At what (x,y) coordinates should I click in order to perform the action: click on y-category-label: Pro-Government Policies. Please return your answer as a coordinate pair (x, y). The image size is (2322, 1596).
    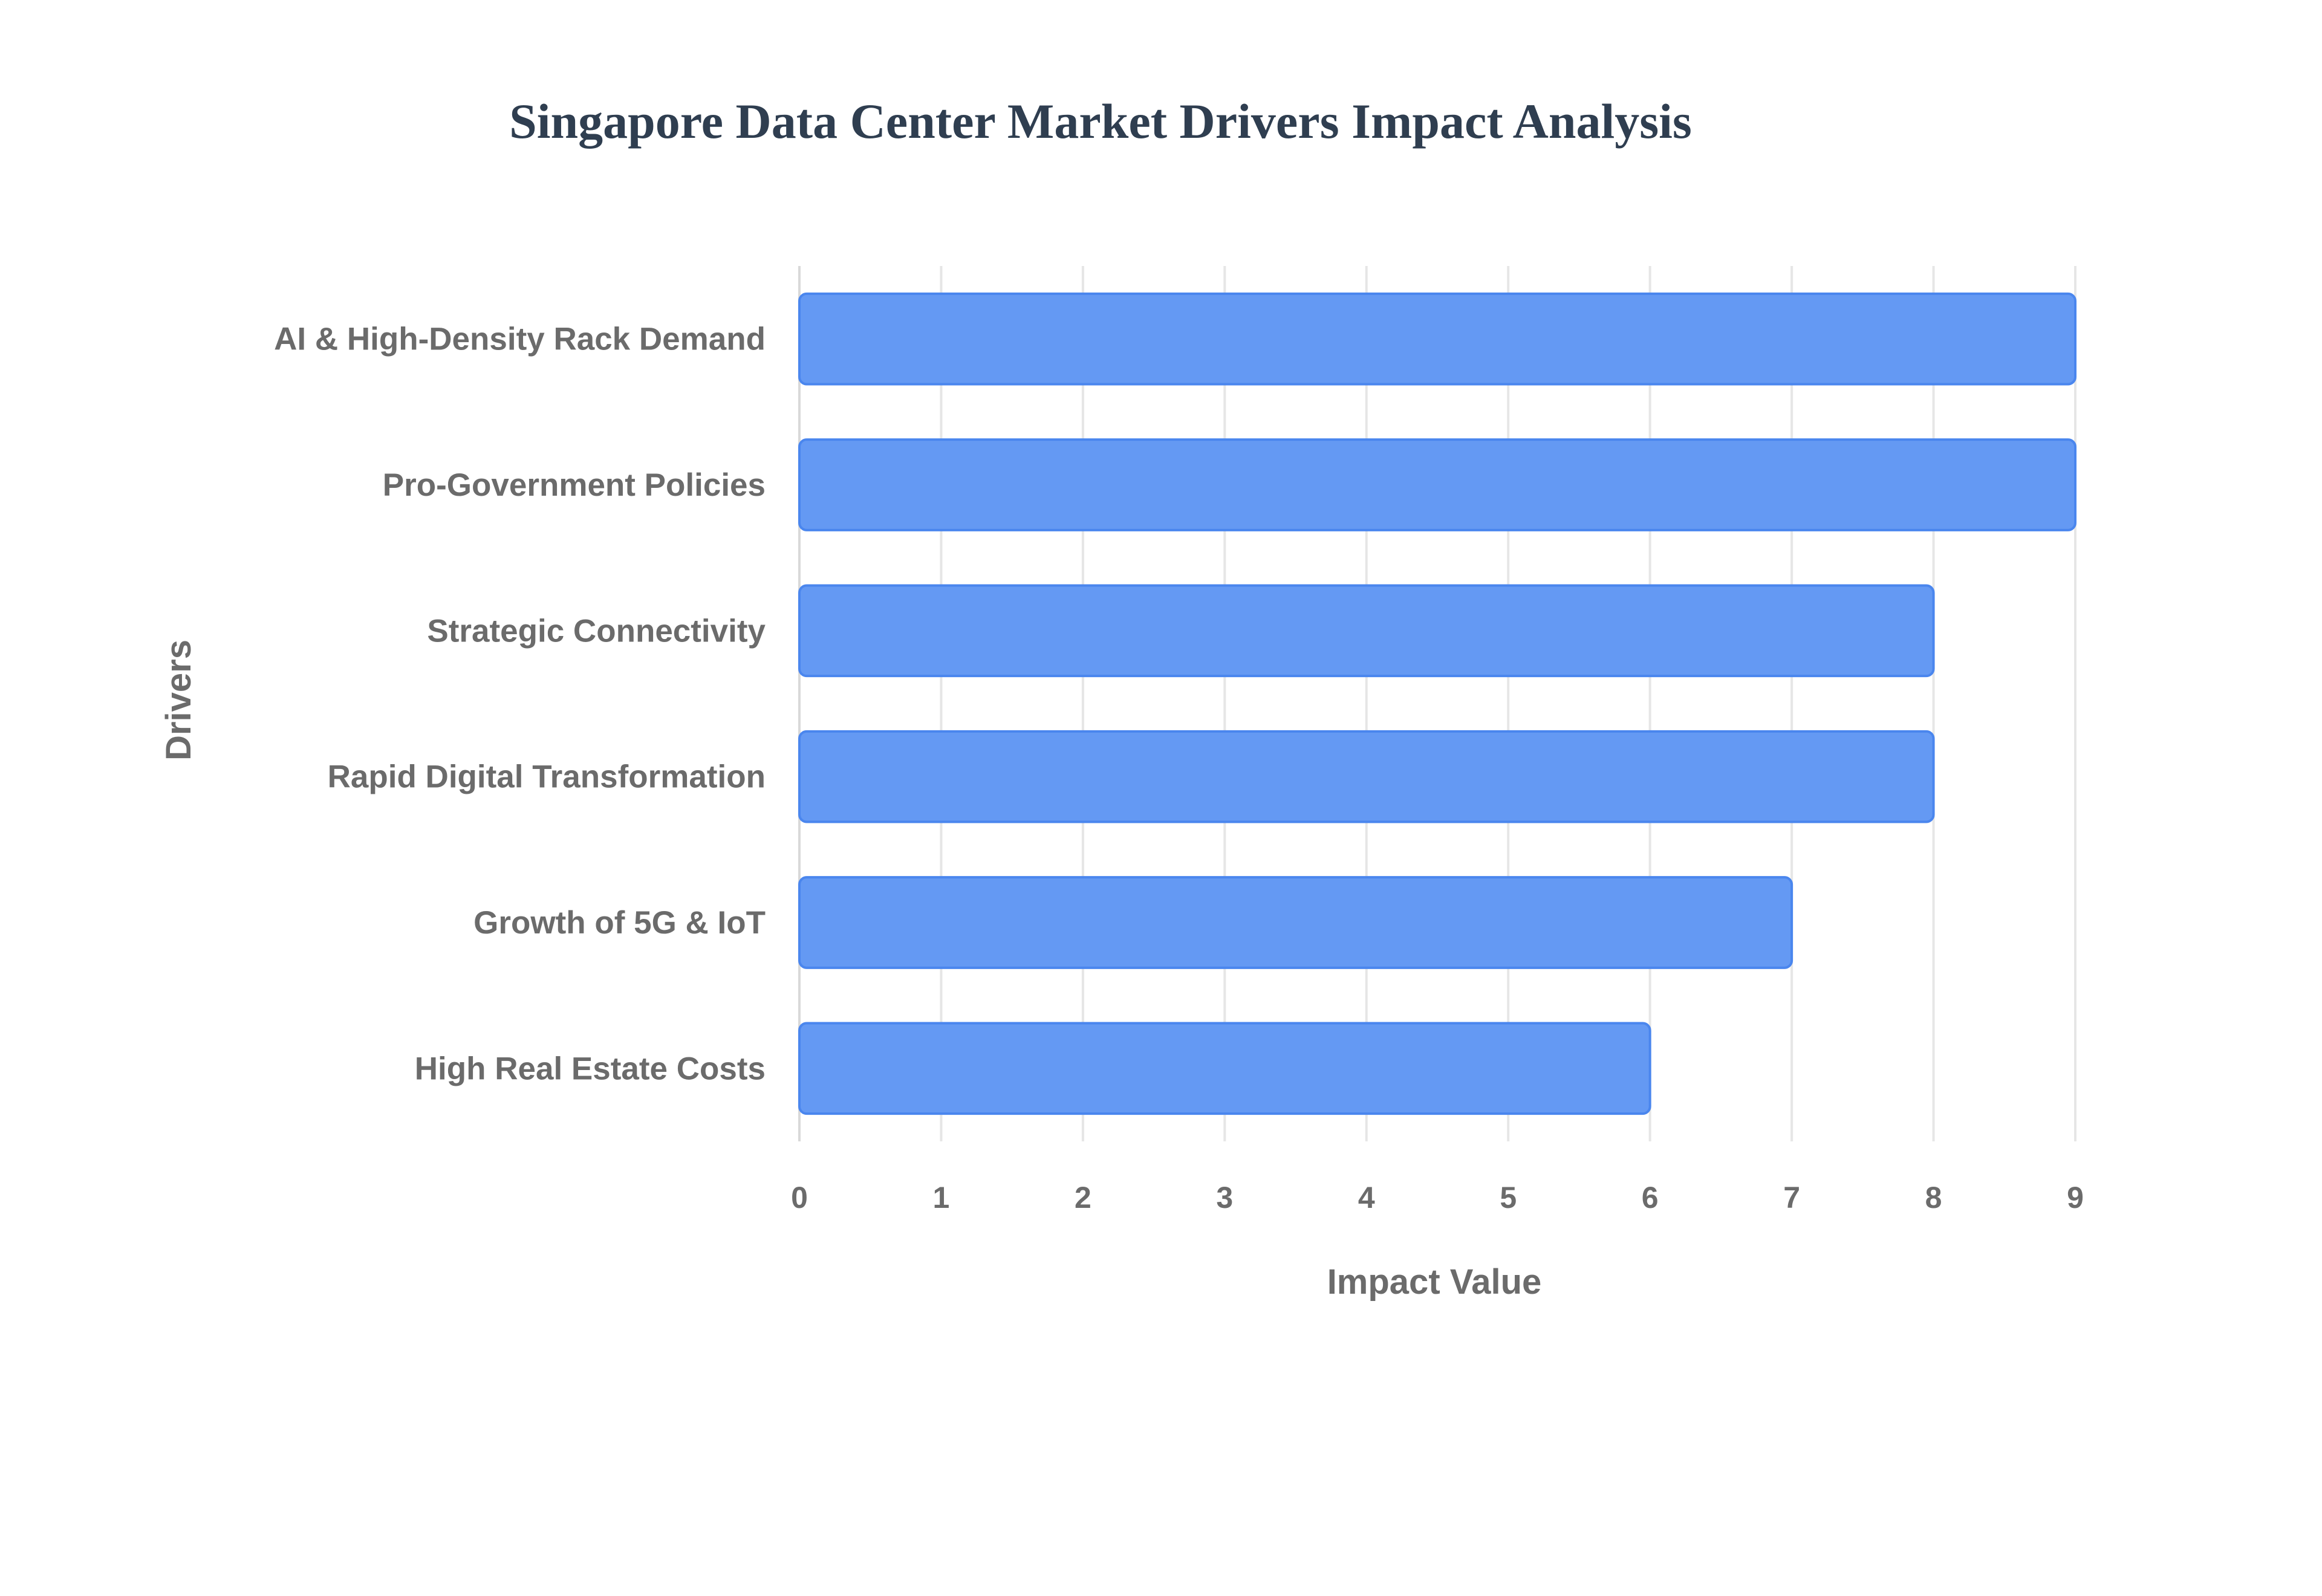
    Looking at the image, I should click on (574, 485).